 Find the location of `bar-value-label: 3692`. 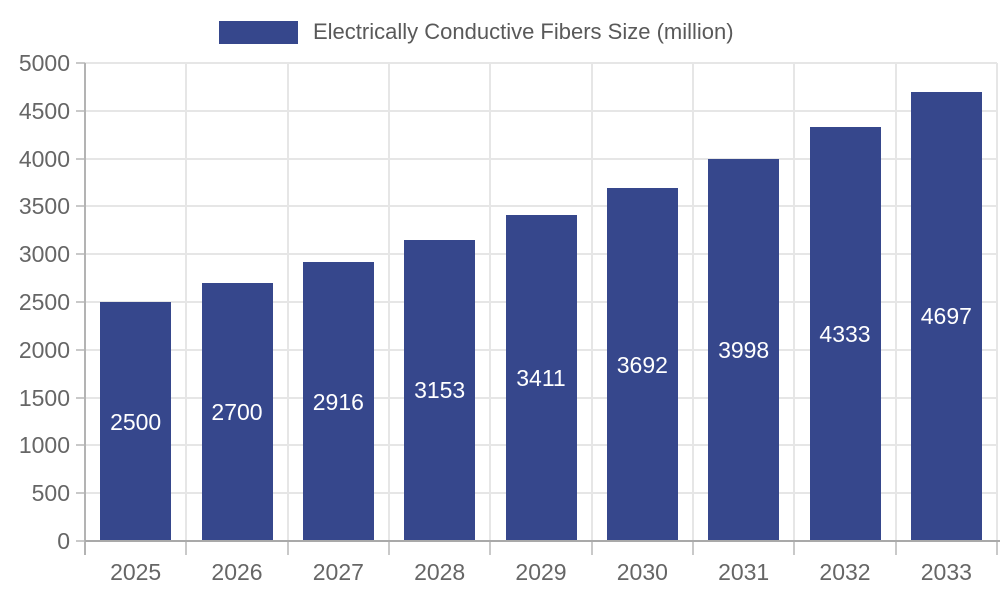

bar-value-label: 3692 is located at coordinates (642, 364).